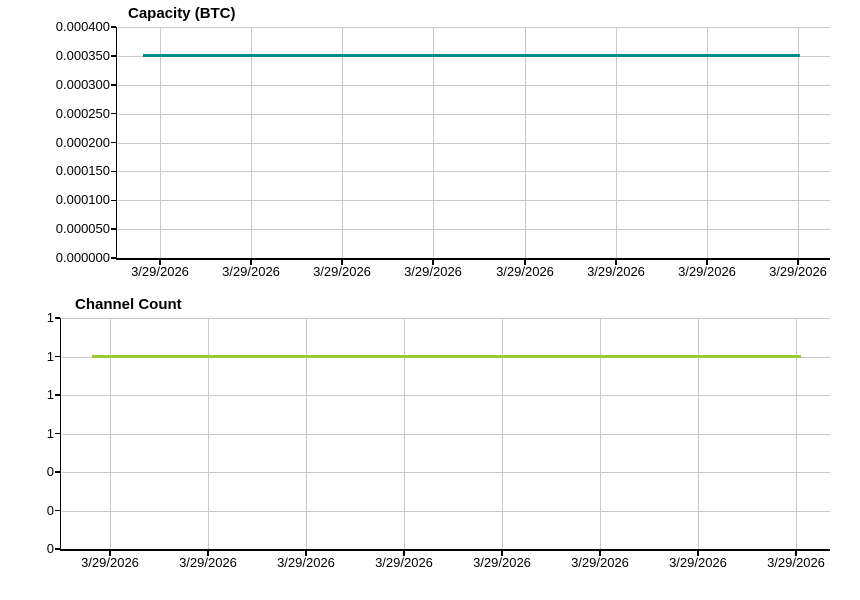 The width and height of the screenshot is (860, 600). What do you see at coordinates (82, 229) in the screenshot?
I see `capacity-y-tick-label: 0.000050` at bounding box center [82, 229].